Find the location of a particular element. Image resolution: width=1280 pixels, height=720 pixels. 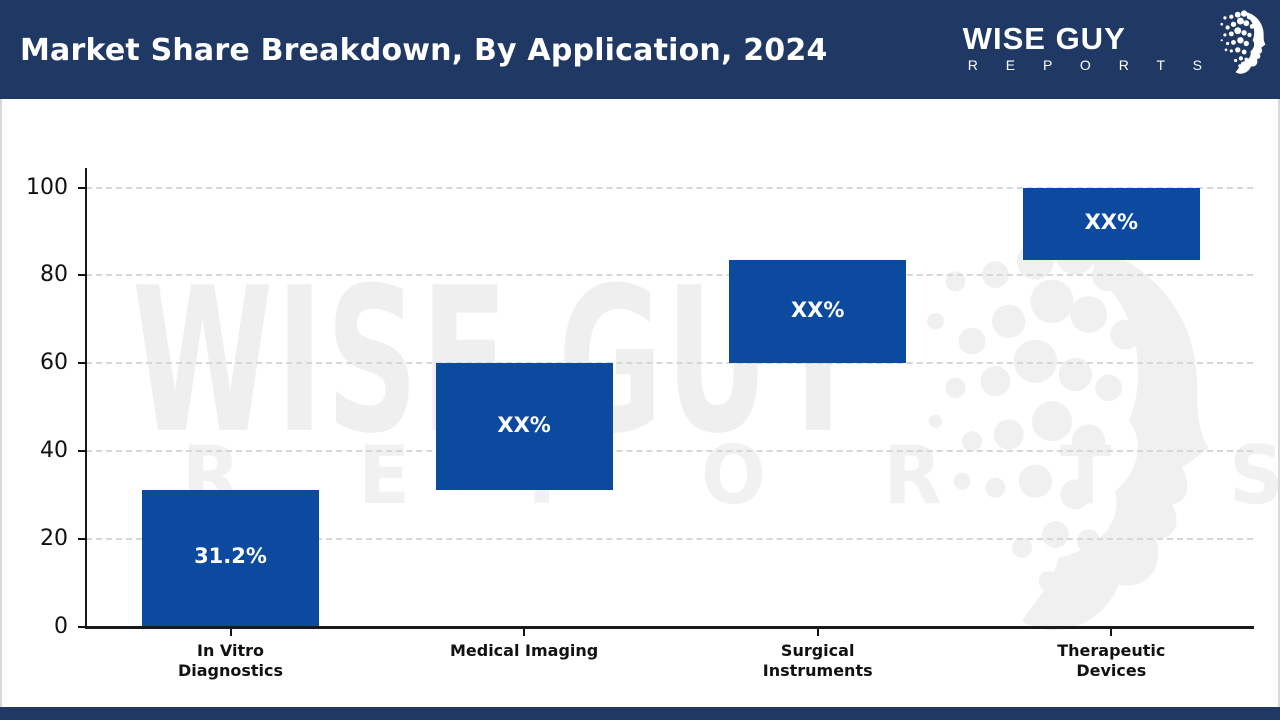

x-axis-category-label: Therapeutic Devices is located at coordinates (1111, 661).